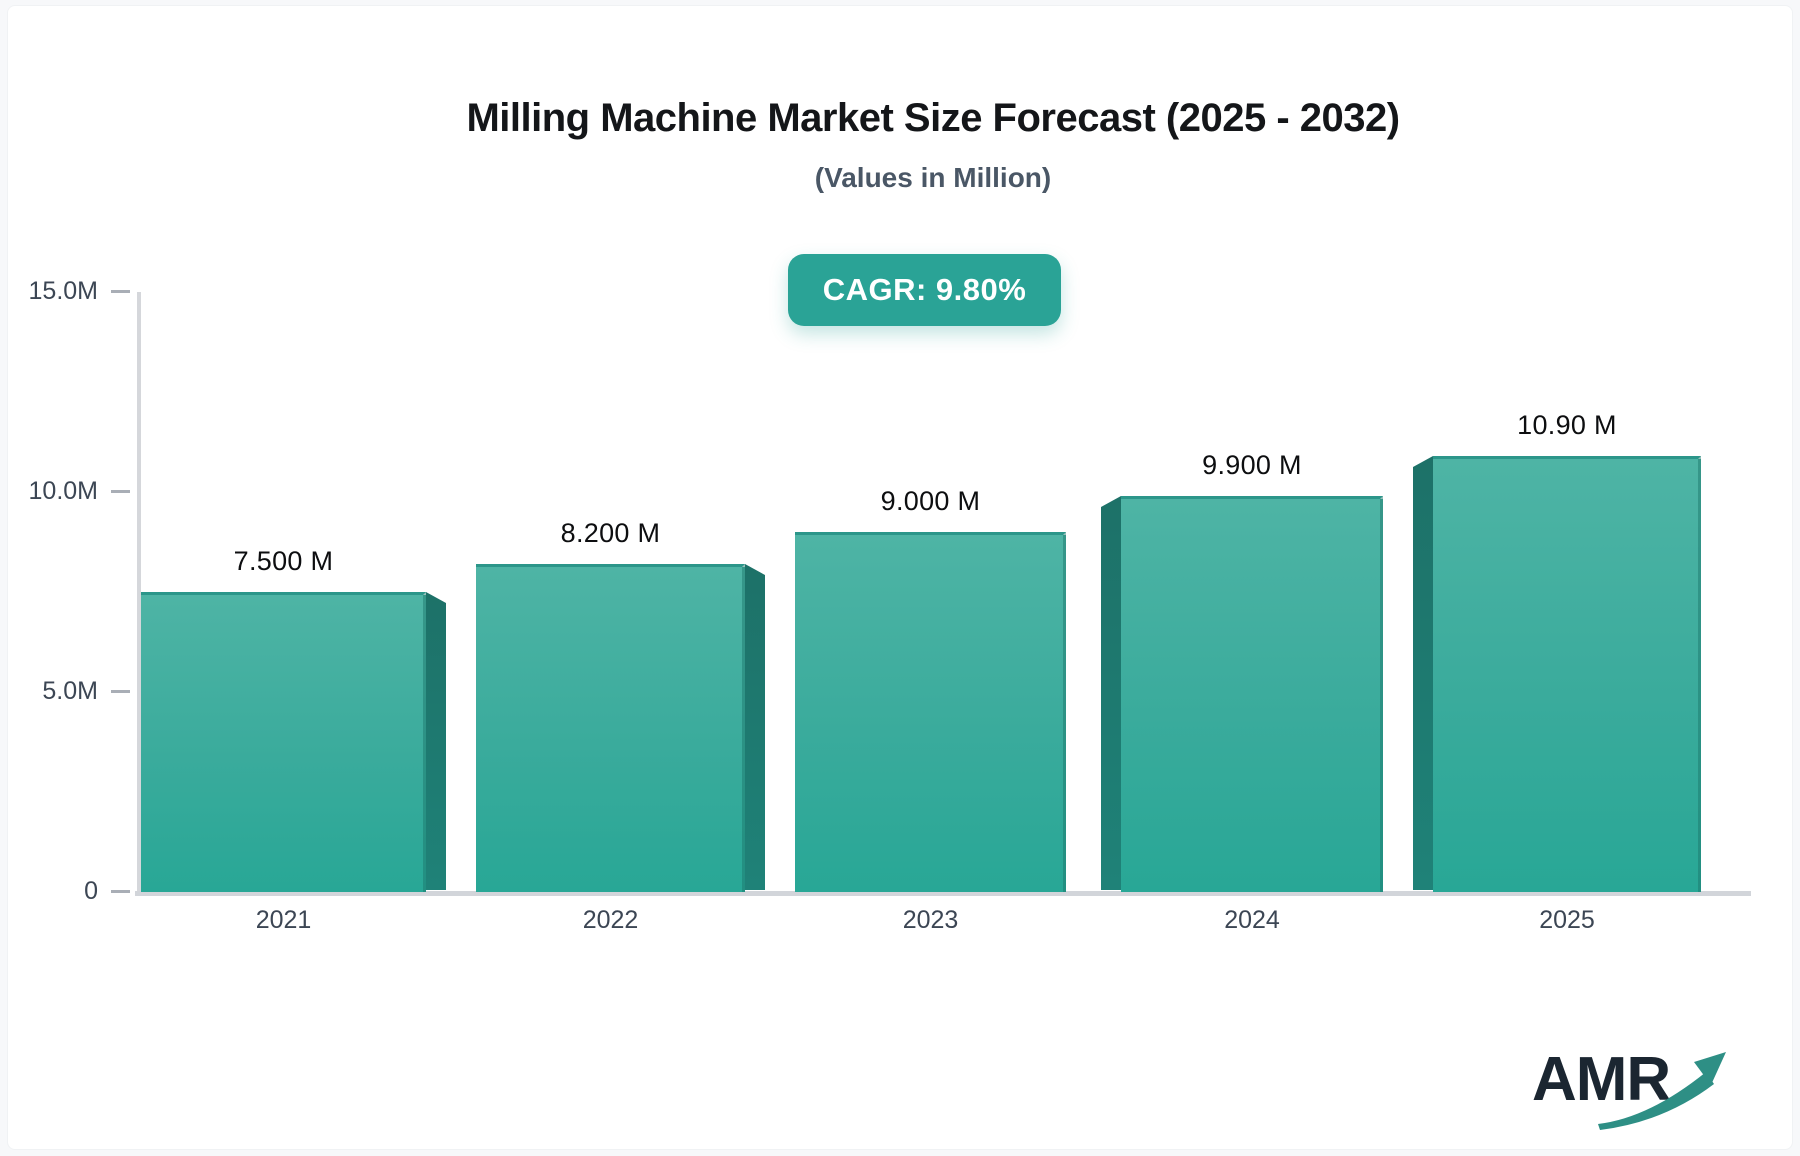  Describe the element at coordinates (933, 177) in the screenshot. I see `chart-subtitle: (Values in Million)` at that location.